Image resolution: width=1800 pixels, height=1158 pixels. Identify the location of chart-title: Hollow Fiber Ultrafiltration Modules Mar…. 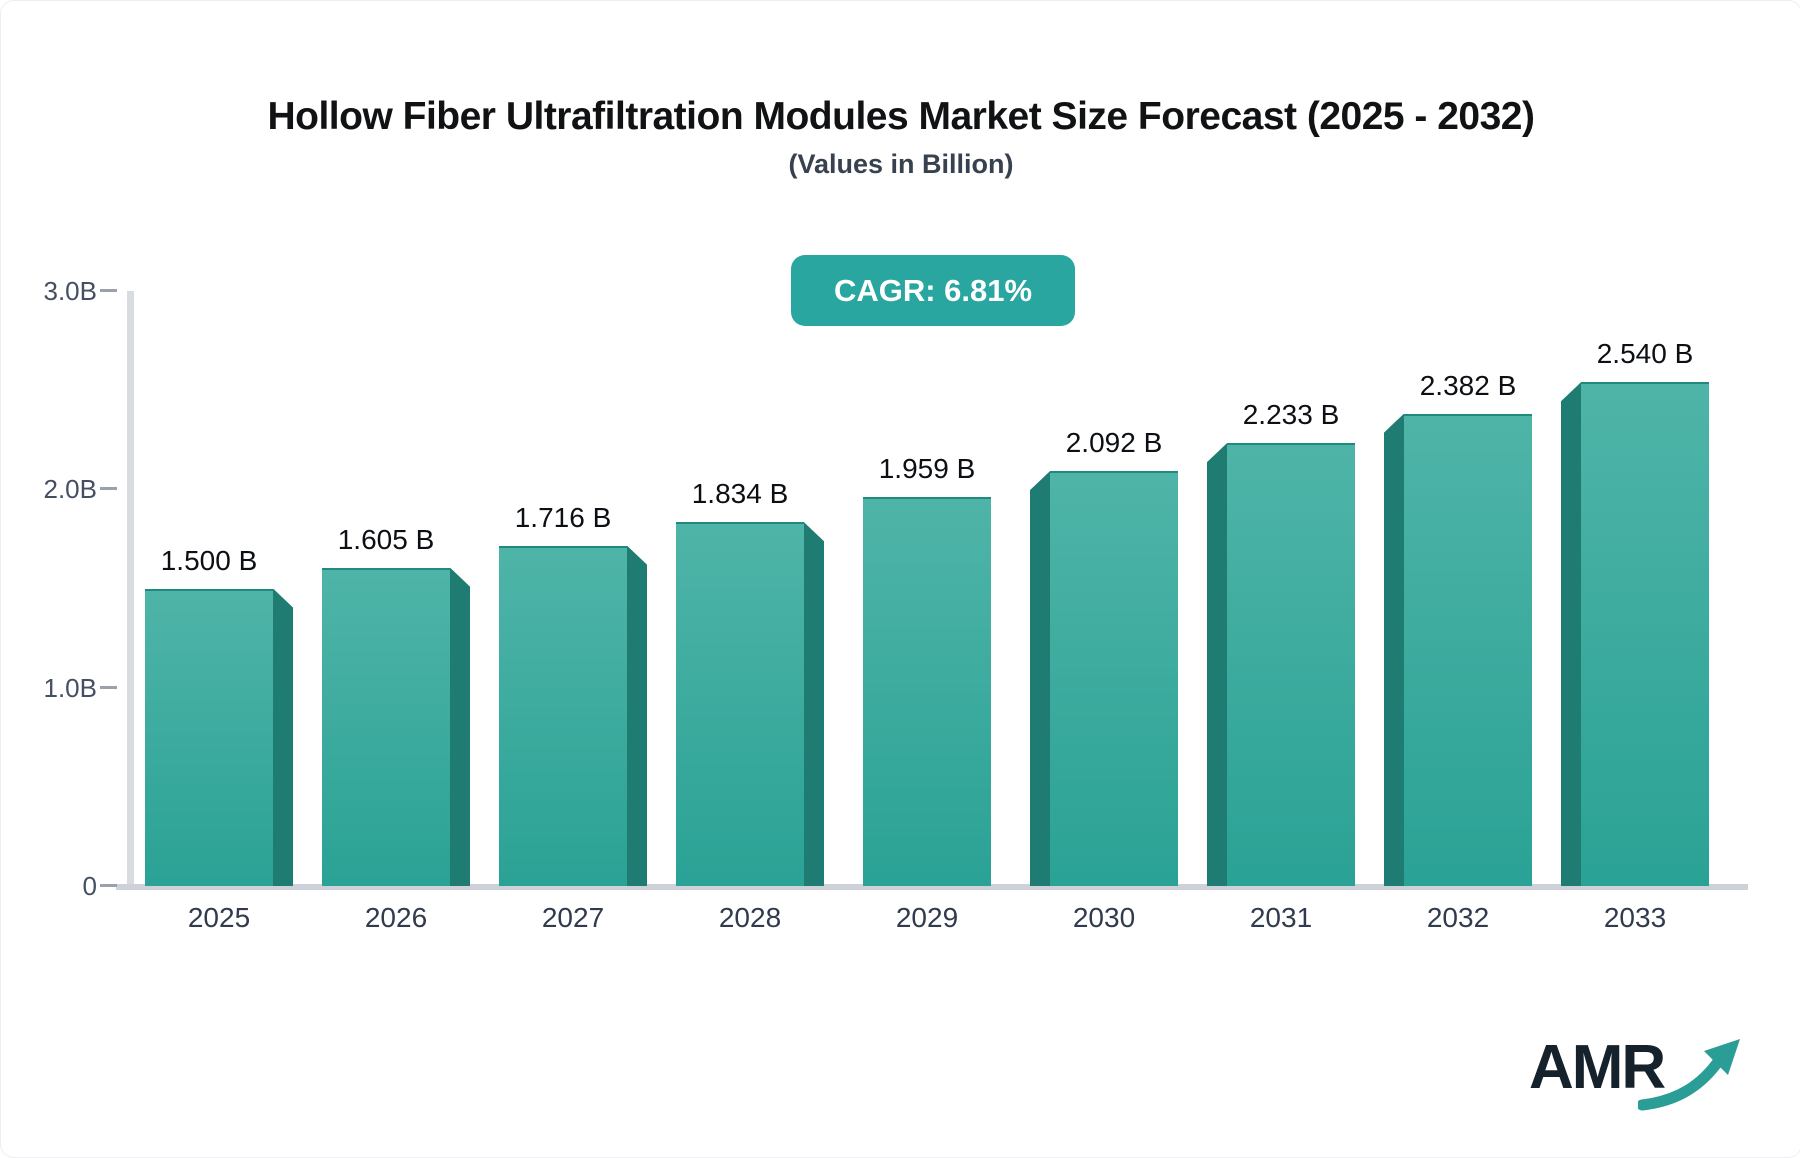
(901, 116).